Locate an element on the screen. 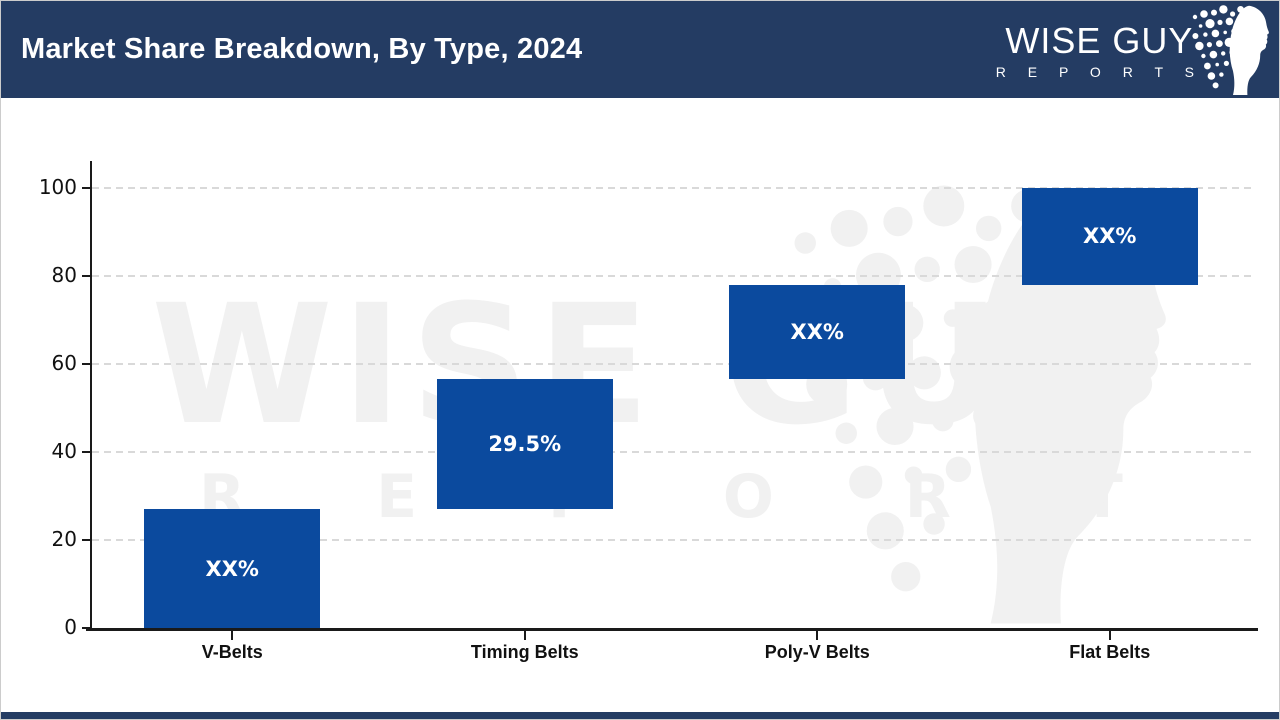 Image resolution: width=1280 pixels, height=720 pixels. logo-face-icon is located at coordinates (1230, 49).